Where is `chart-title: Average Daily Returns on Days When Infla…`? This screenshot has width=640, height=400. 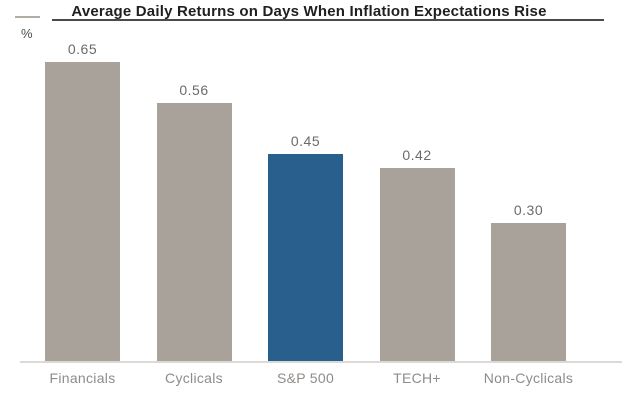 chart-title: Average Daily Returns on Days When Infla… is located at coordinates (309, 11).